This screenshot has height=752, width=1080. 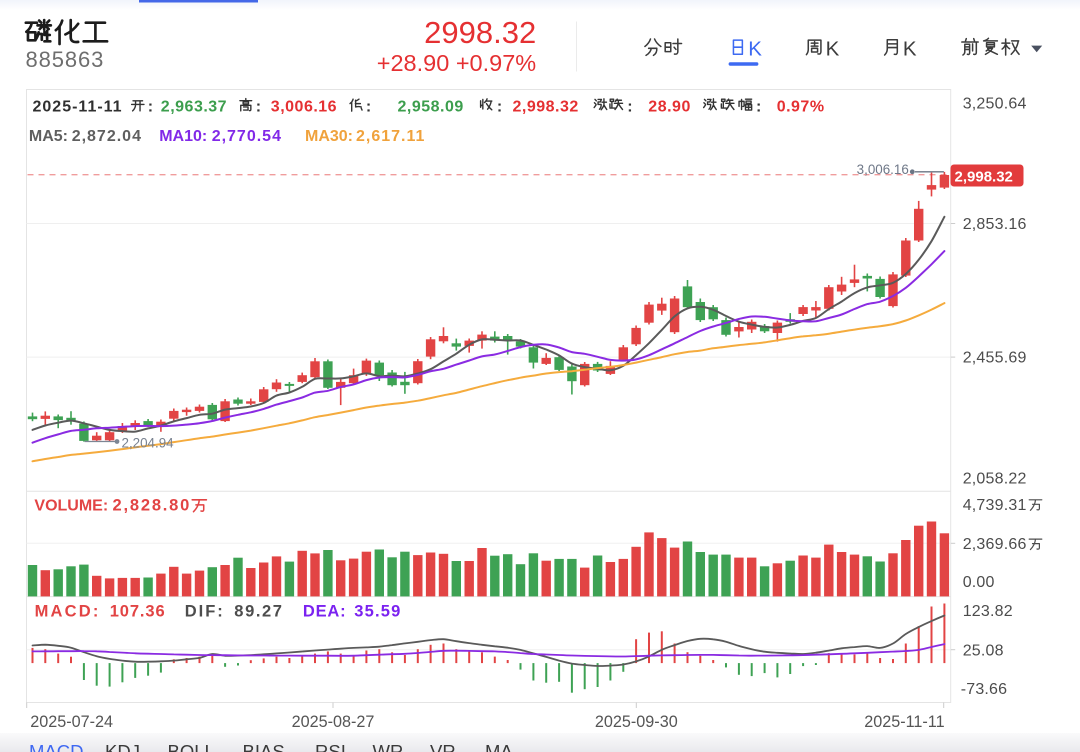 What do you see at coordinates (979, 582) in the screenshot?
I see `svg-text: 0.00` at bounding box center [979, 582].